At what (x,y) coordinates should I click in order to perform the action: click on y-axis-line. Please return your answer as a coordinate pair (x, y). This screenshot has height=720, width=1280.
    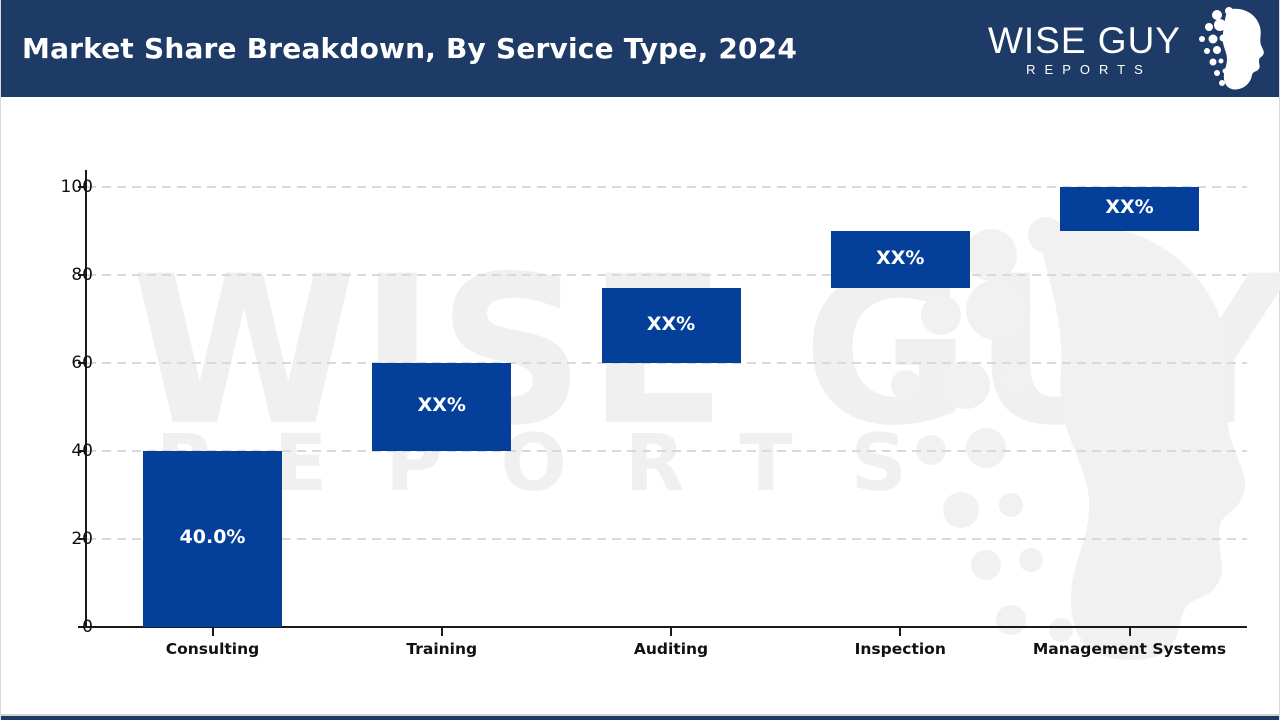
    Looking at the image, I should click on (86, 399).